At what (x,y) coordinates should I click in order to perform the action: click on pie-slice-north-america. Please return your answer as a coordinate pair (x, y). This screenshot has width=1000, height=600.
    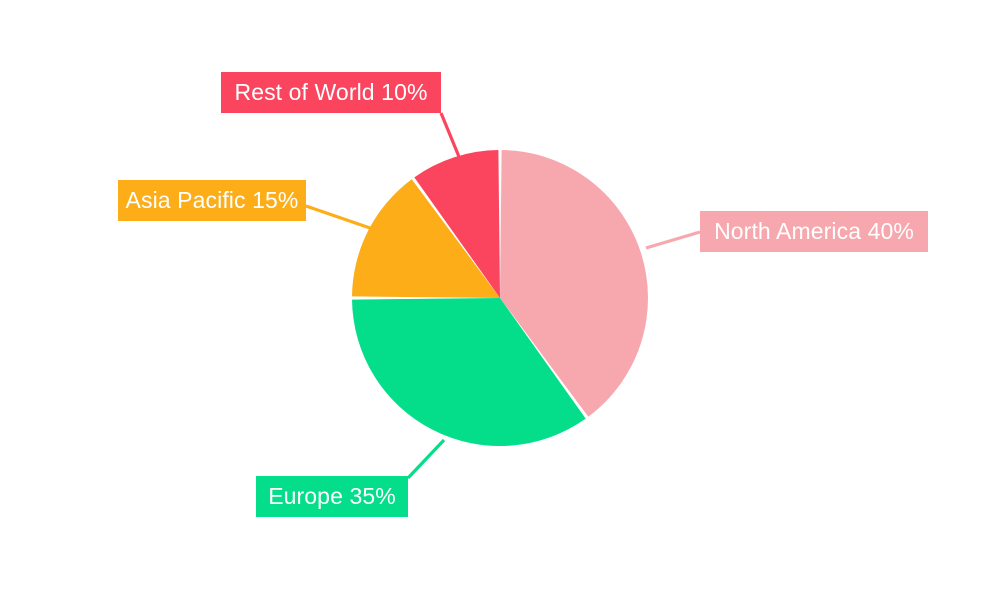
    Looking at the image, I should click on (574, 283).